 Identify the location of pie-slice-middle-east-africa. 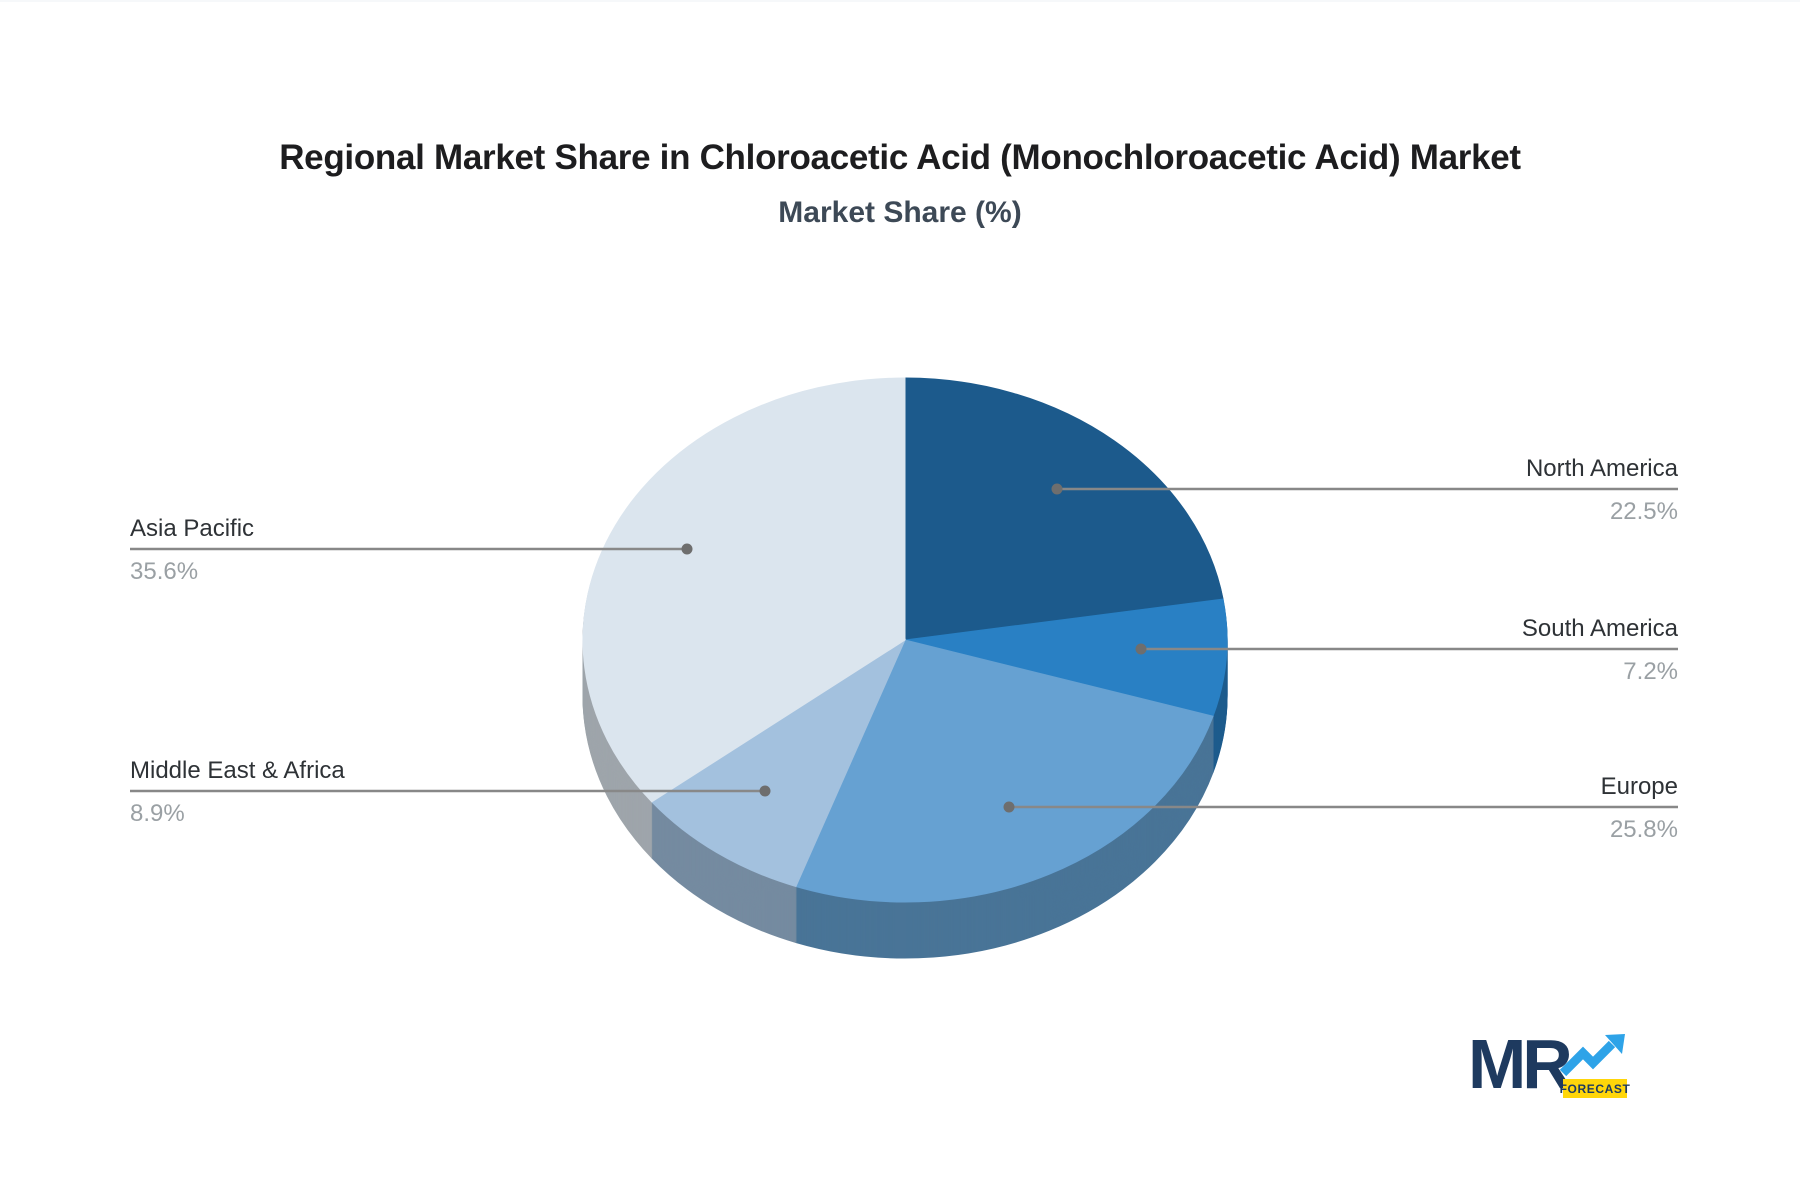
(779, 763).